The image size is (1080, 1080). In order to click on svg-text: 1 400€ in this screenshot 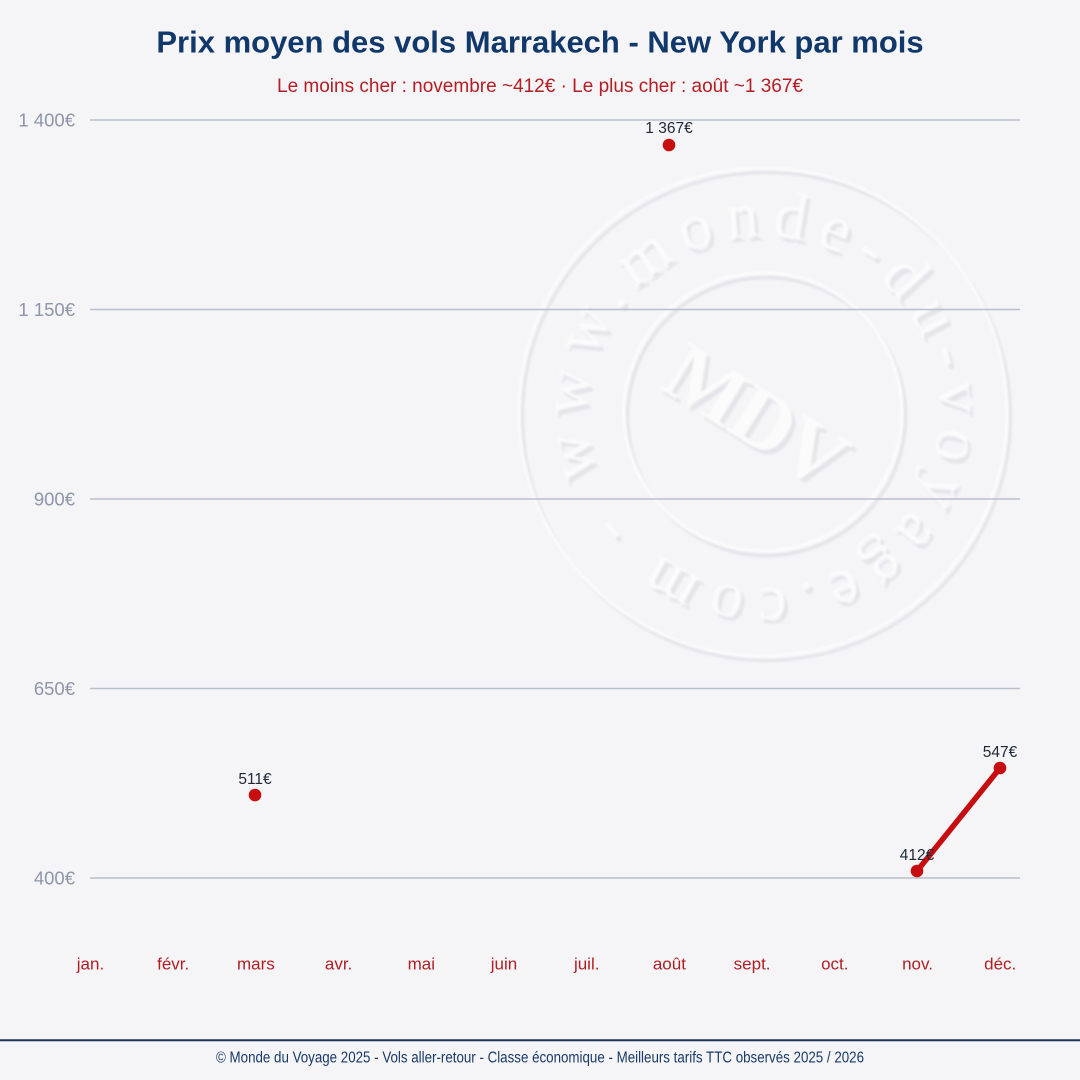, I will do `click(46, 120)`.